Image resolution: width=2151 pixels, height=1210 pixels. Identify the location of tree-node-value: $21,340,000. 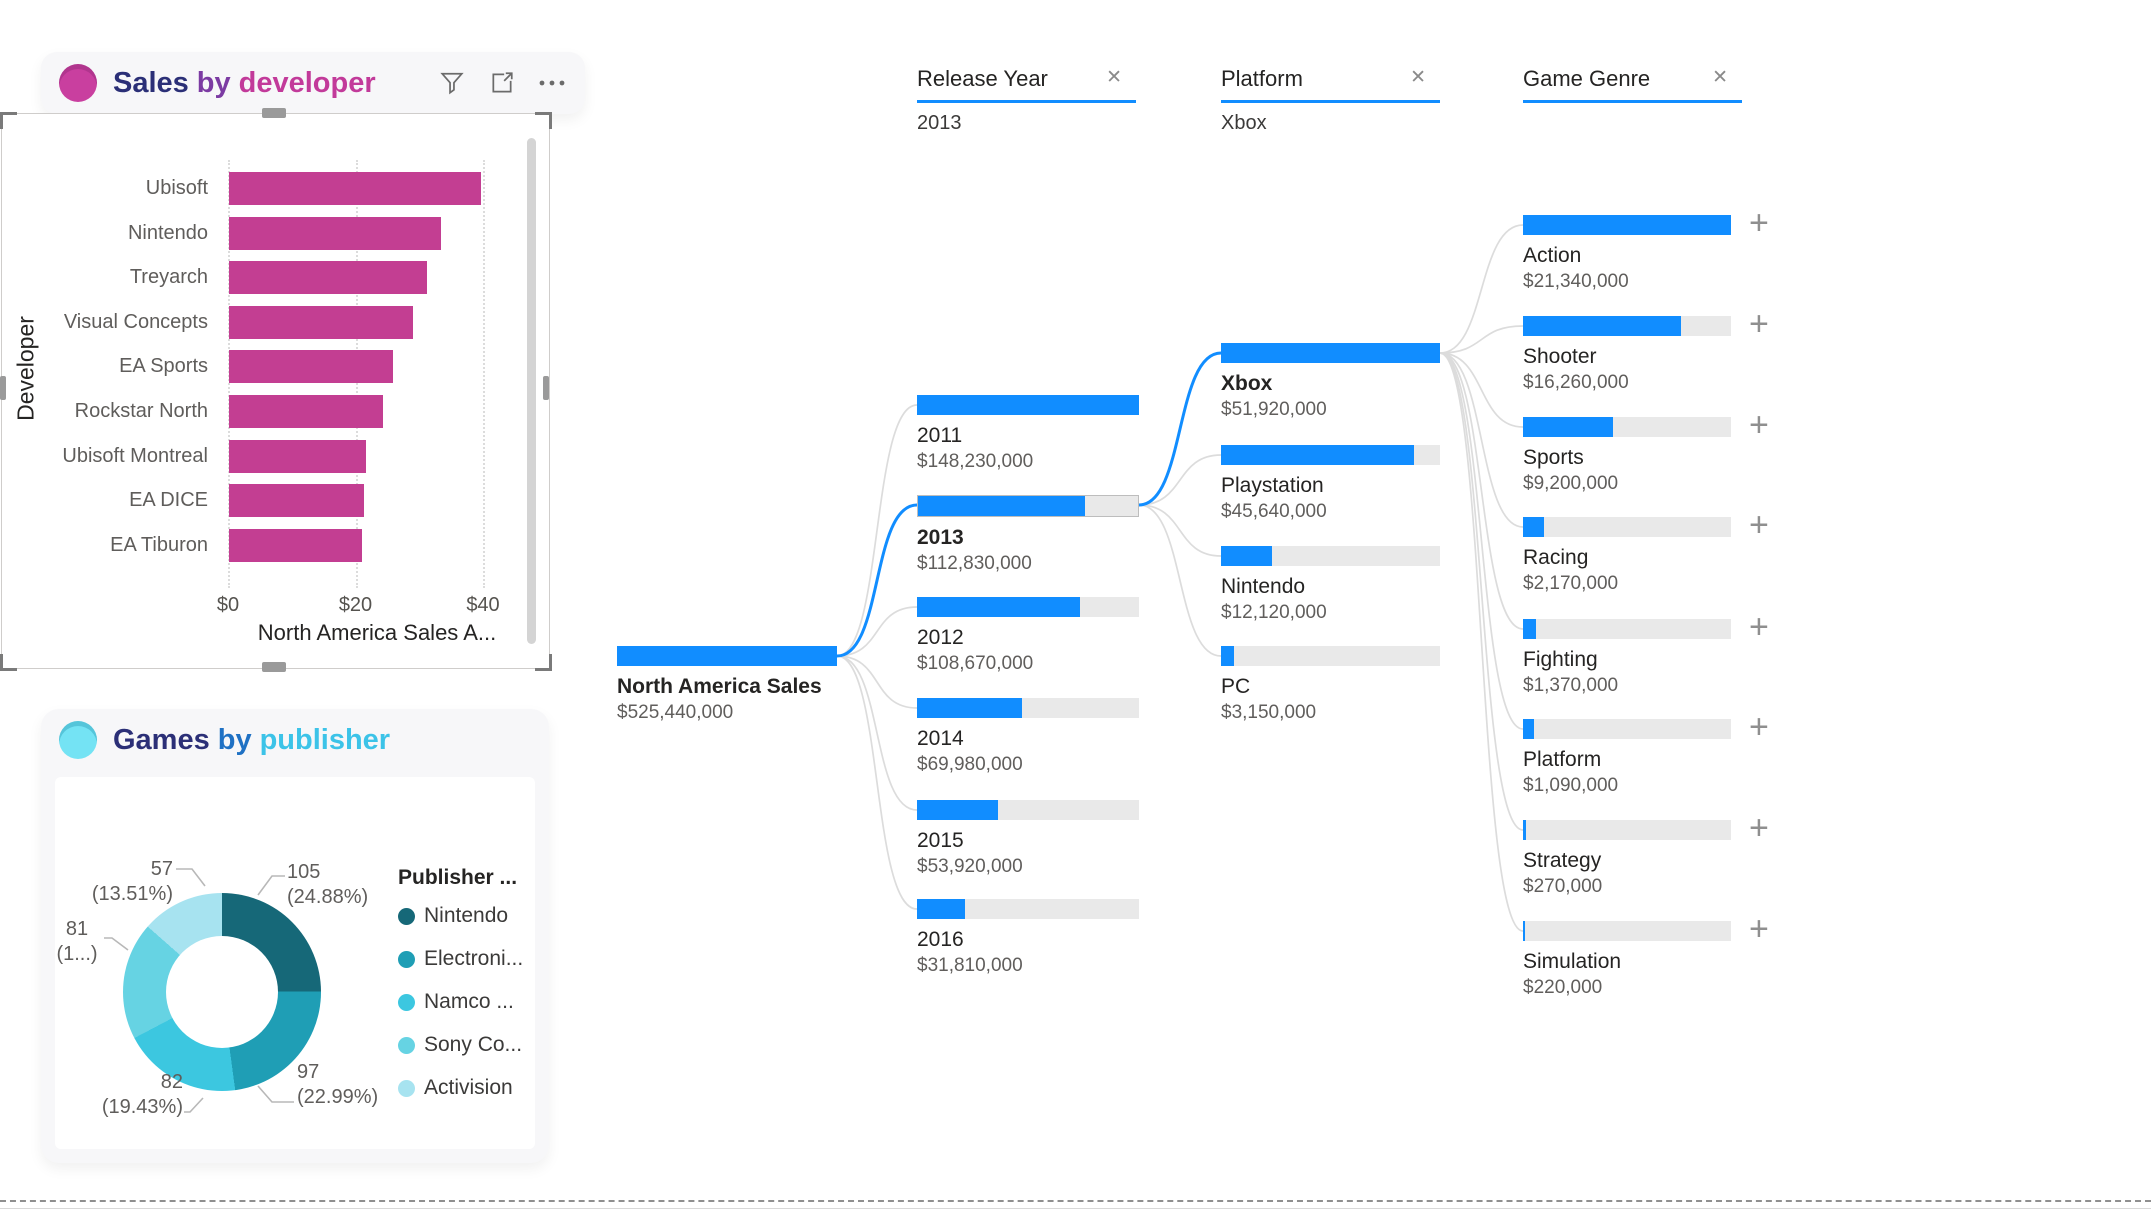
(1576, 281).